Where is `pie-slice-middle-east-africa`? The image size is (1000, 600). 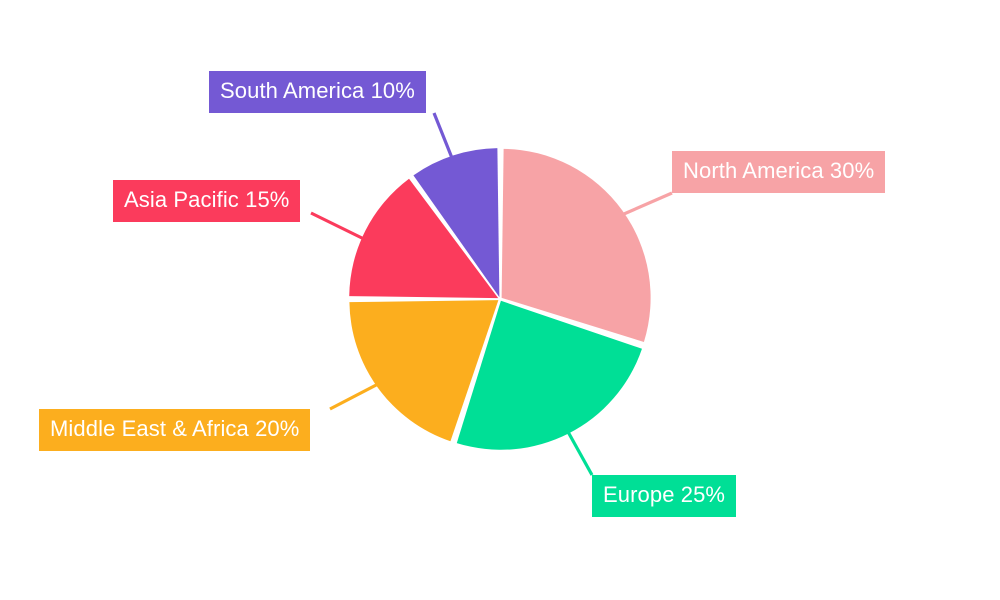
pie-slice-middle-east-africa is located at coordinates (424, 371).